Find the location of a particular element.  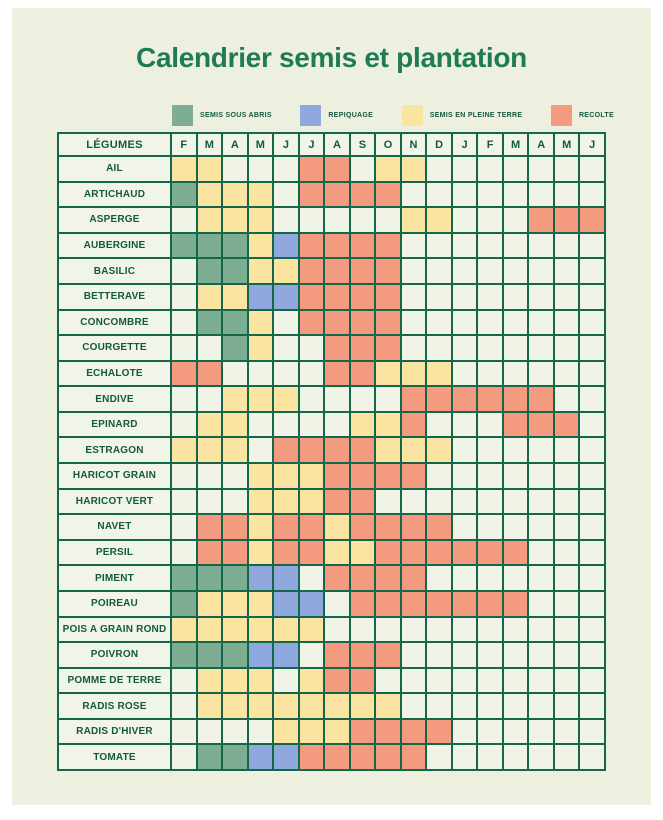

header-month-5: J is located at coordinates (311, 144).